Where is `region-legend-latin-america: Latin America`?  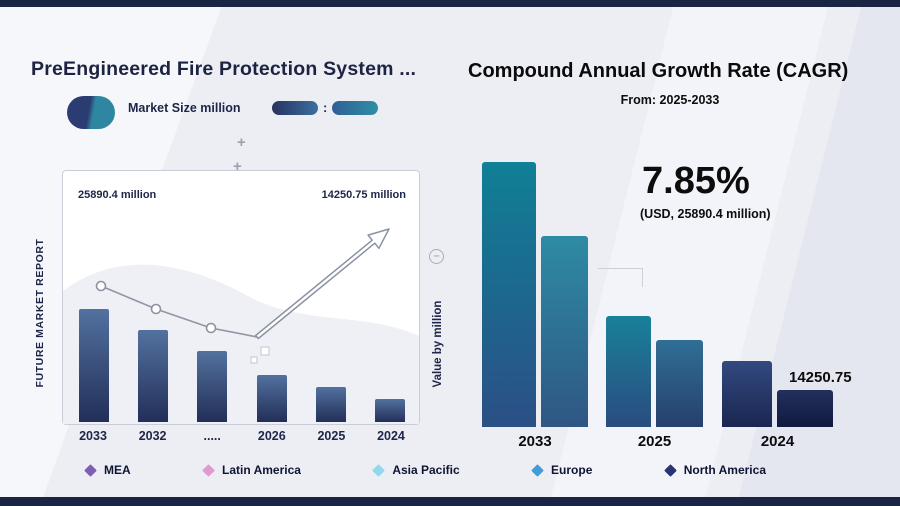
region-legend-latin-america: Latin America is located at coordinates (251, 470).